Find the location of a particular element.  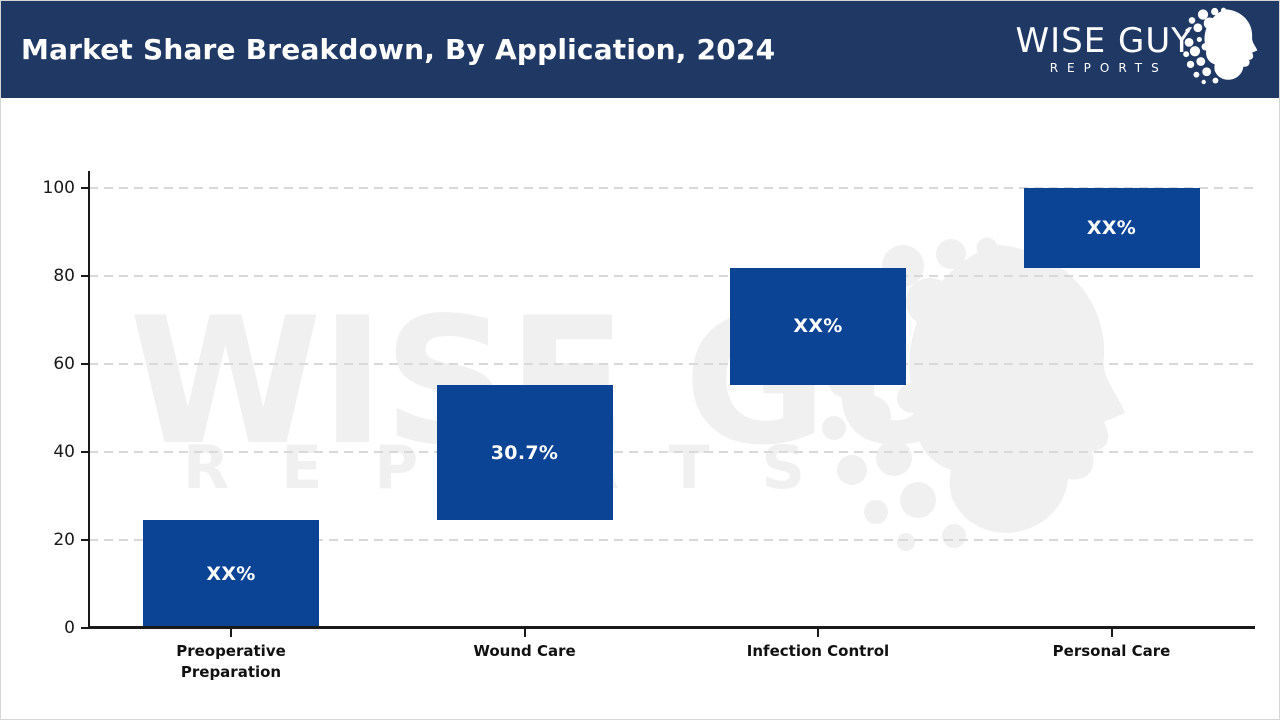

brand-logo: WISE GUY REPORTS is located at coordinates (1143, 49).